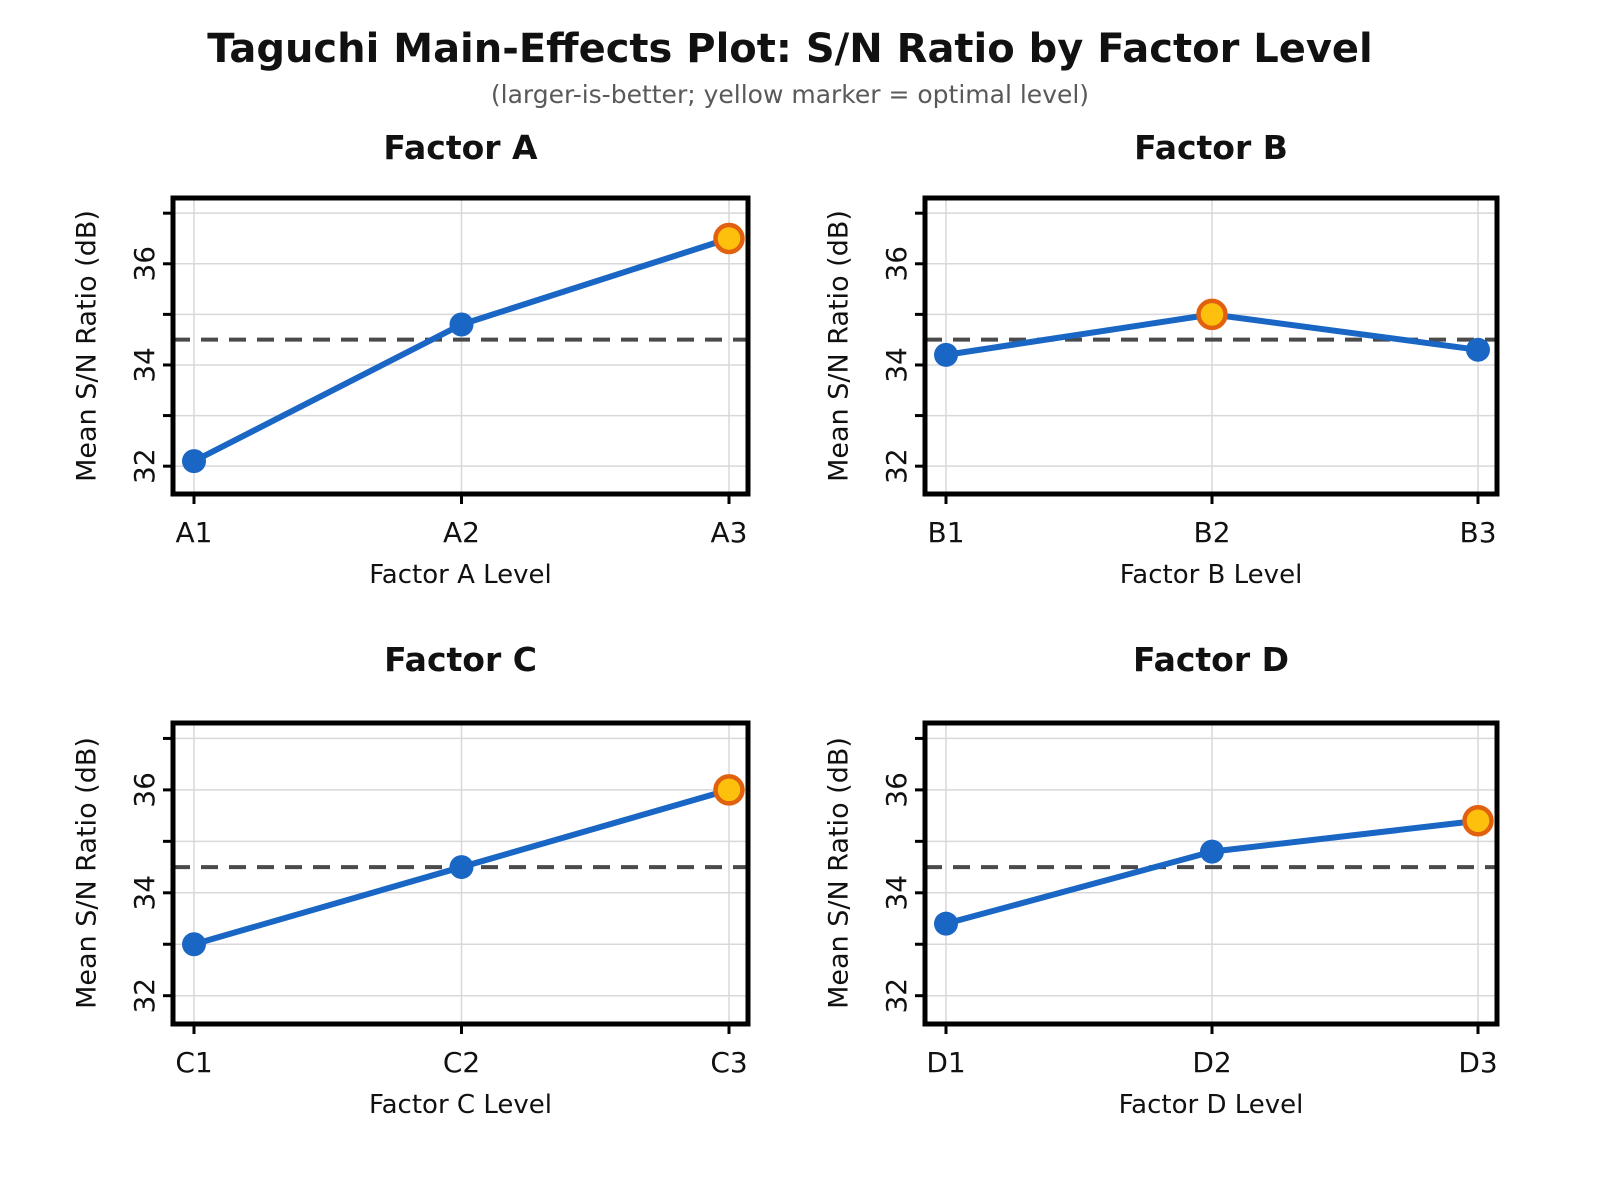 This screenshot has height=1200, width=1600. Describe the element at coordinates (728, 1062) in the screenshot. I see `x-tick-label: C3` at that location.